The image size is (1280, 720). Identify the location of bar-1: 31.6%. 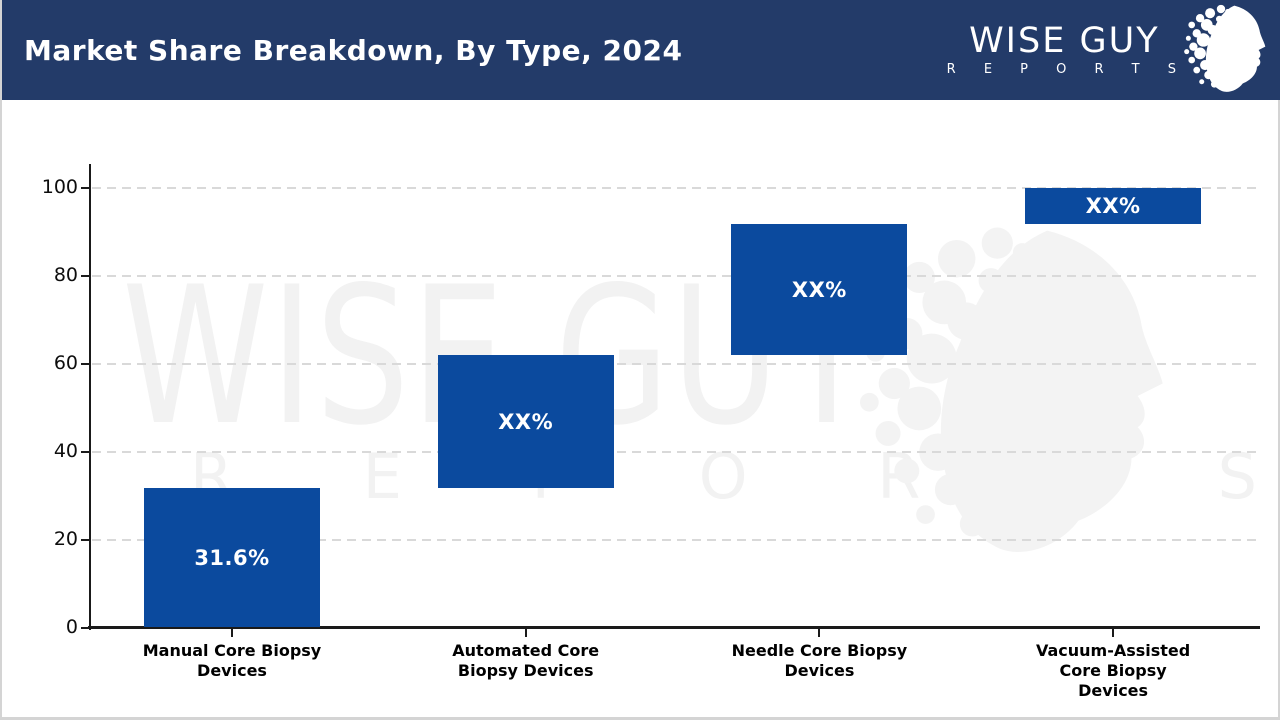
(232, 558).